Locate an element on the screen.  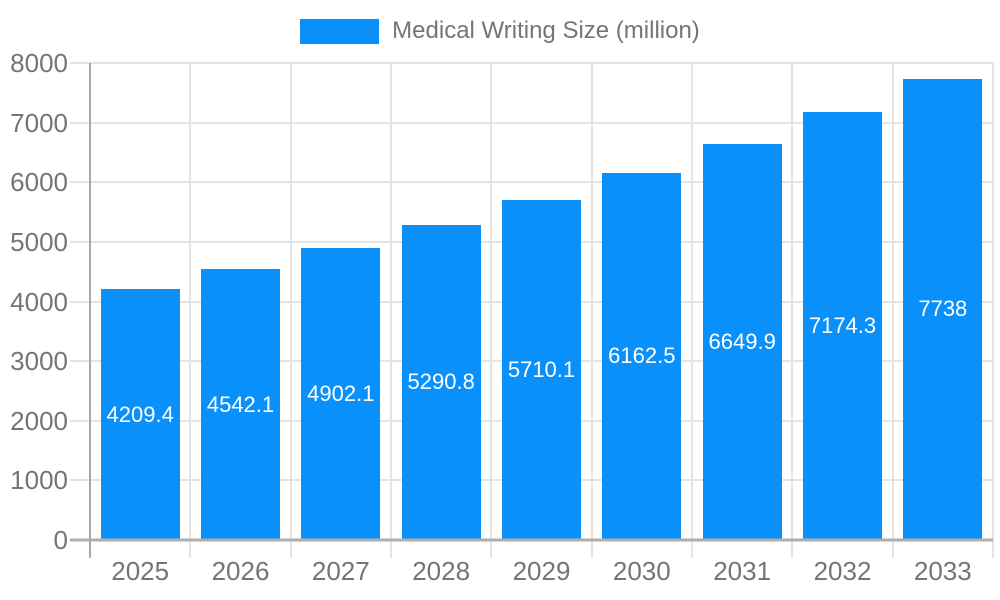
bar-2033: 7738 is located at coordinates (943, 309).